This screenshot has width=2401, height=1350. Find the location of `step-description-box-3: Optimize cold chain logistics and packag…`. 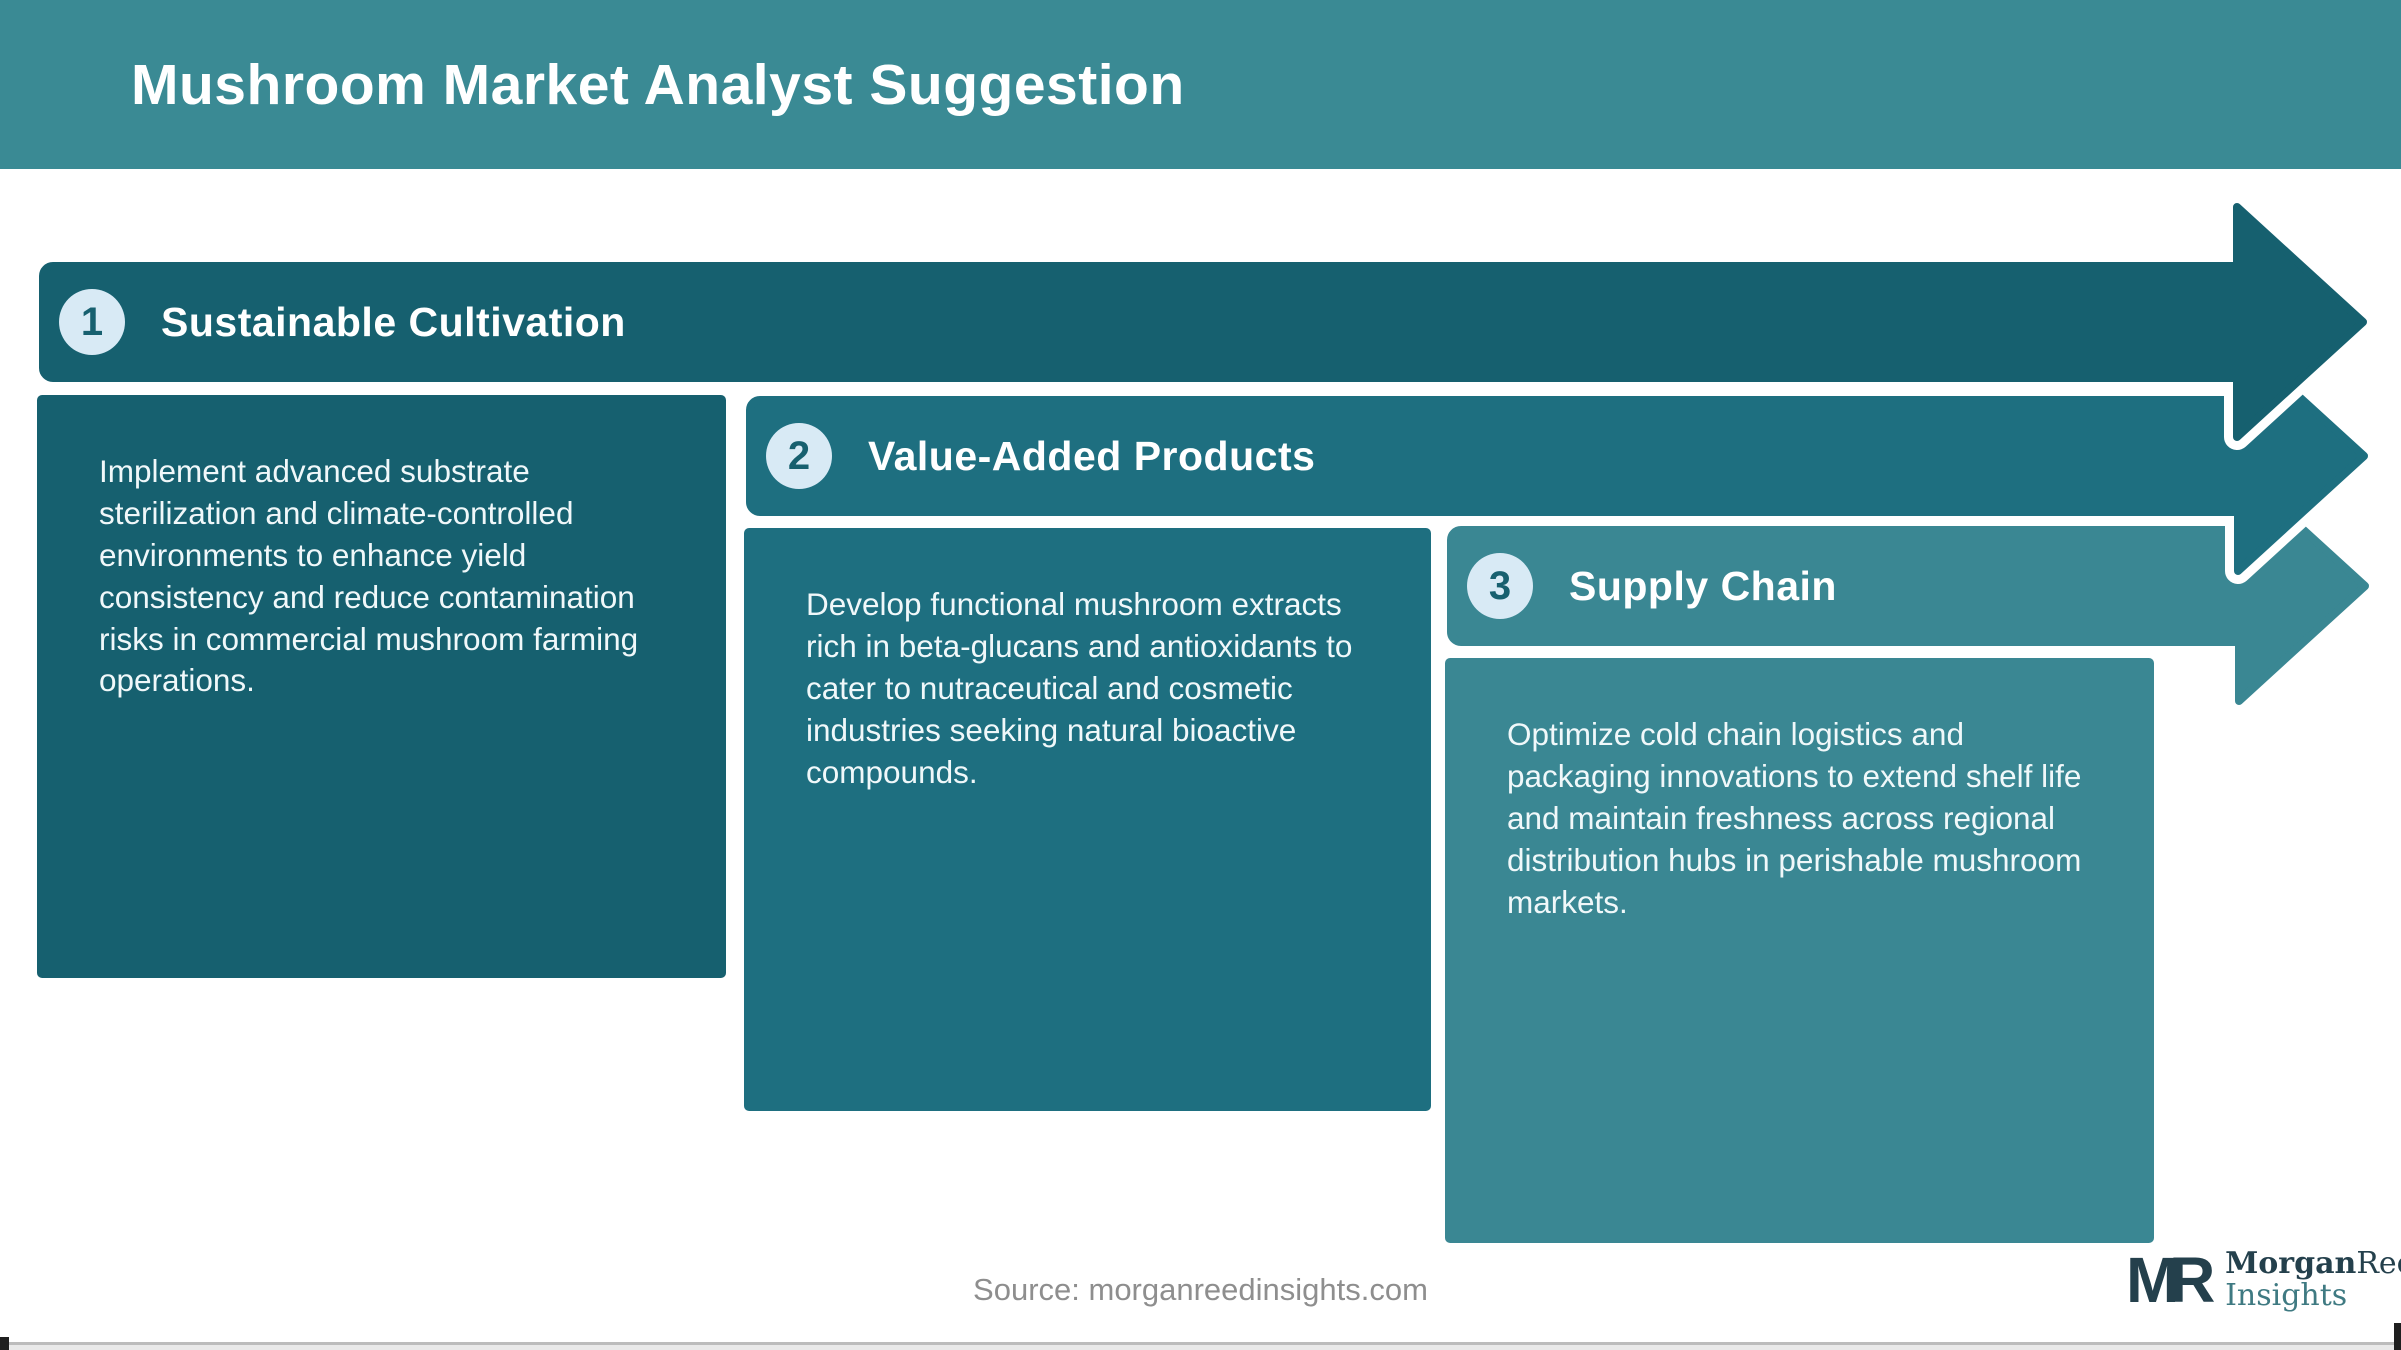

step-description-box-3: Optimize cold chain logistics and packag… is located at coordinates (1799, 950).